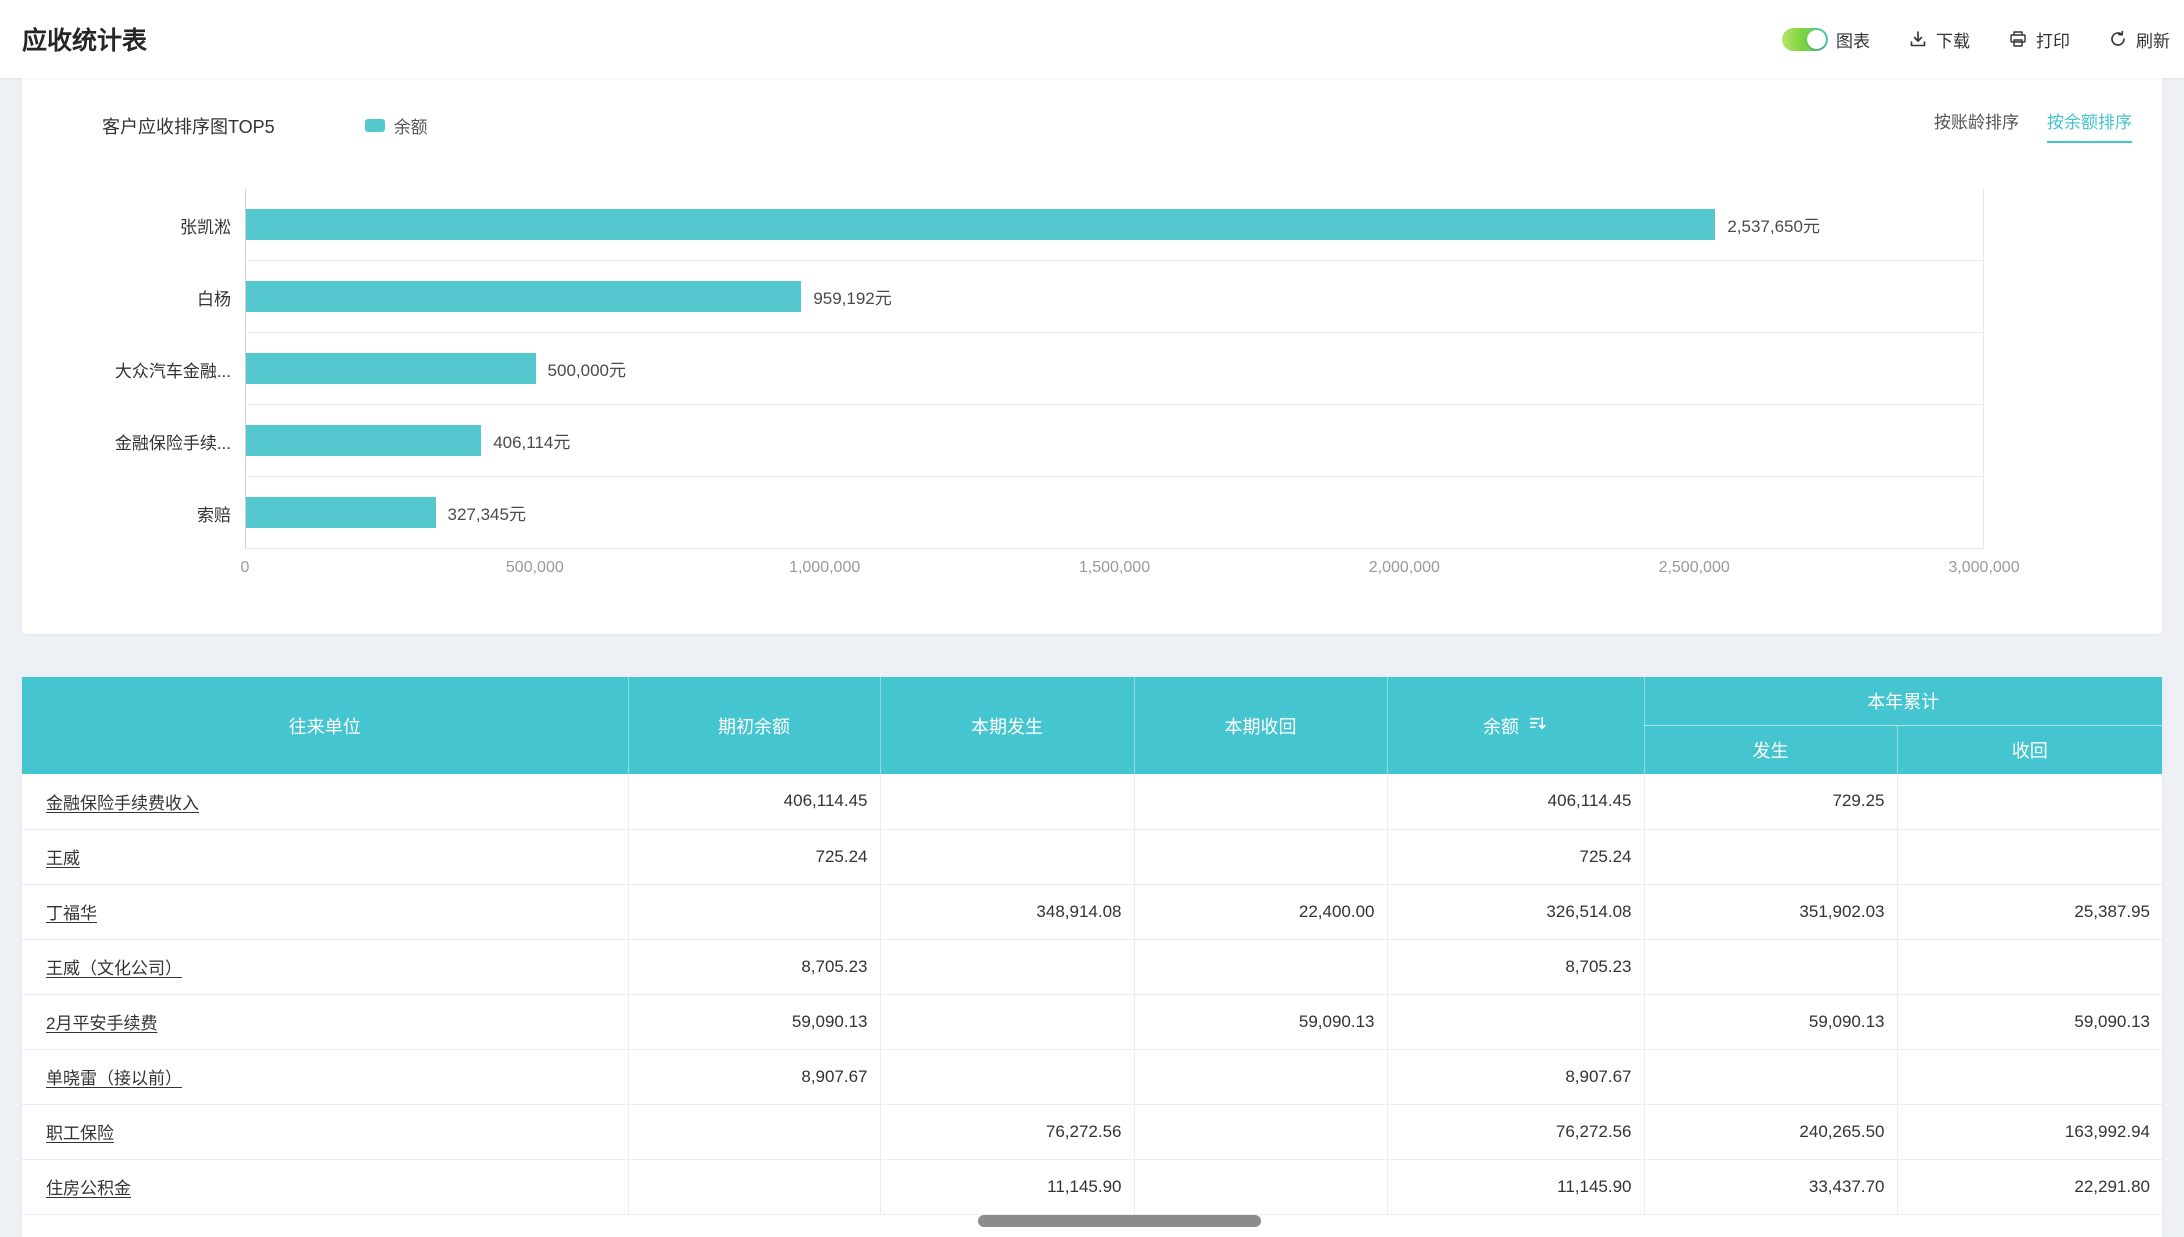 The image size is (2184, 1237). I want to click on amount-cell: 22,400.00, so click(1261, 912).